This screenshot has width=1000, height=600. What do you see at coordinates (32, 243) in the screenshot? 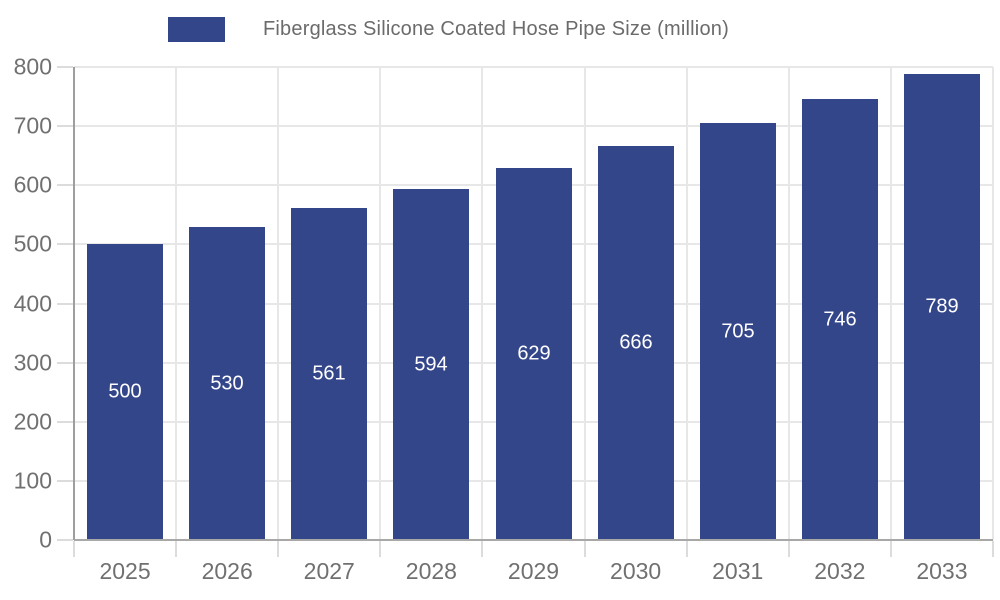
I see `y-tick-label: 500` at bounding box center [32, 243].